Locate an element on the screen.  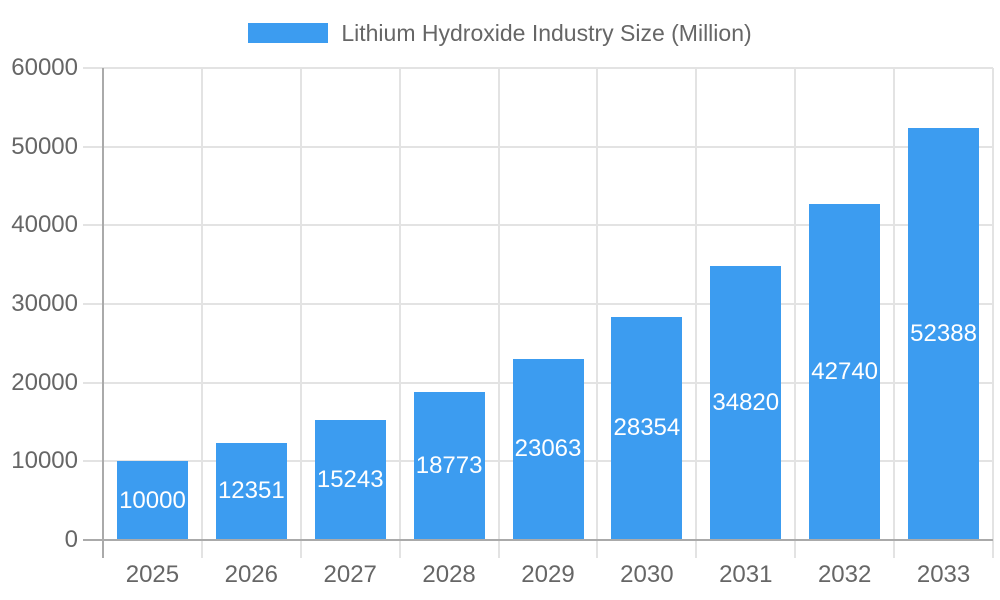
y-axis-tick-label: 0 is located at coordinates (71, 539).